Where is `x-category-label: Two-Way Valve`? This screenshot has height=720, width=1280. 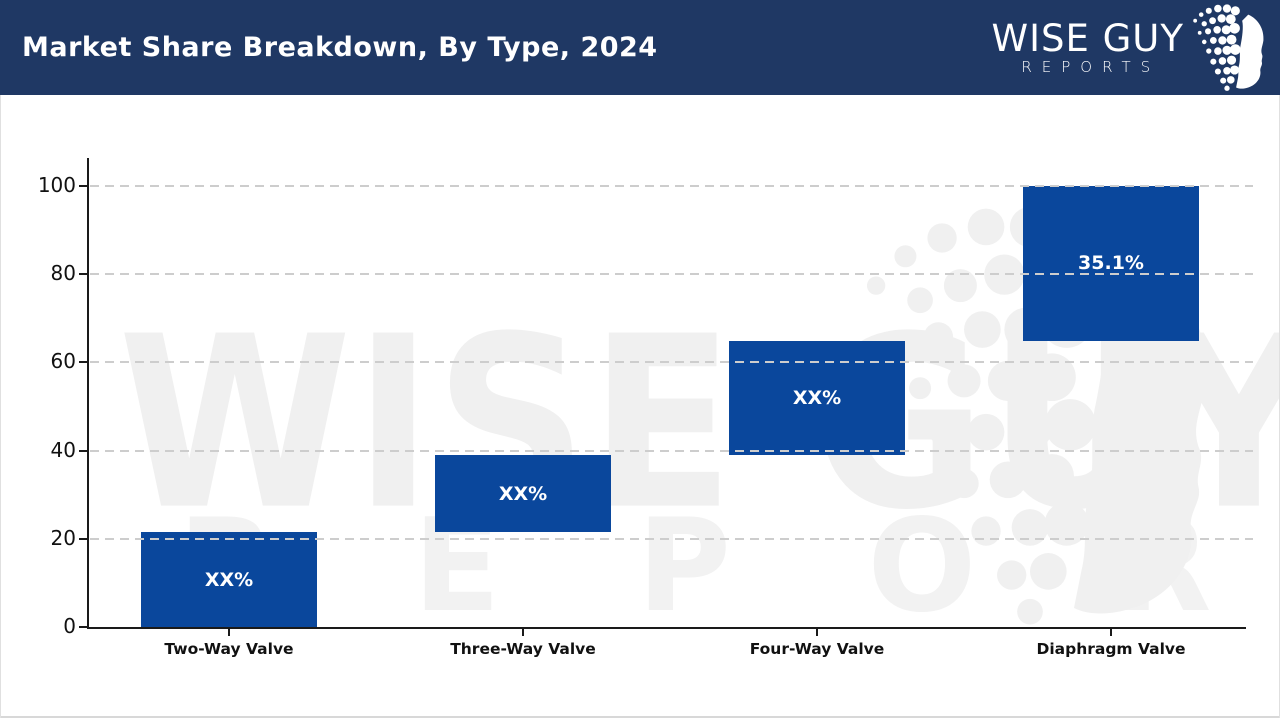 x-category-label: Two-Way Valve is located at coordinates (229, 649).